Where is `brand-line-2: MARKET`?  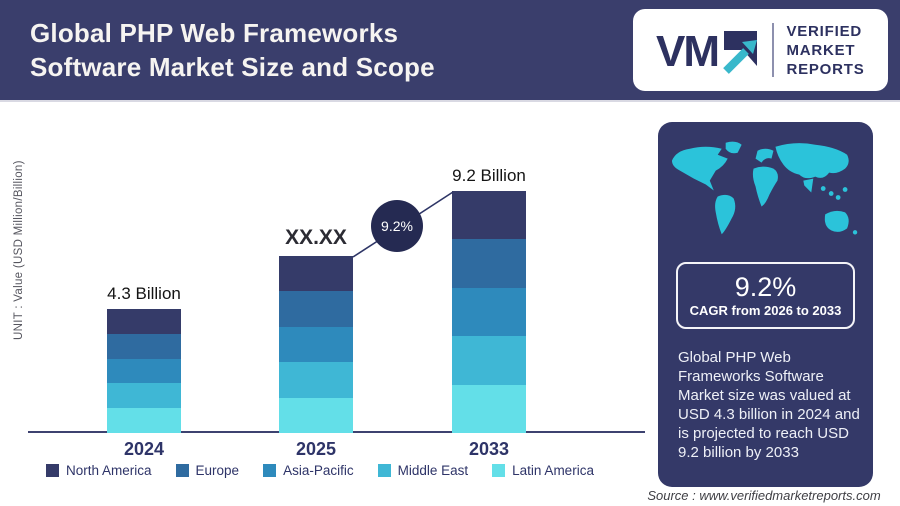 brand-line-2: MARKET is located at coordinates (821, 50).